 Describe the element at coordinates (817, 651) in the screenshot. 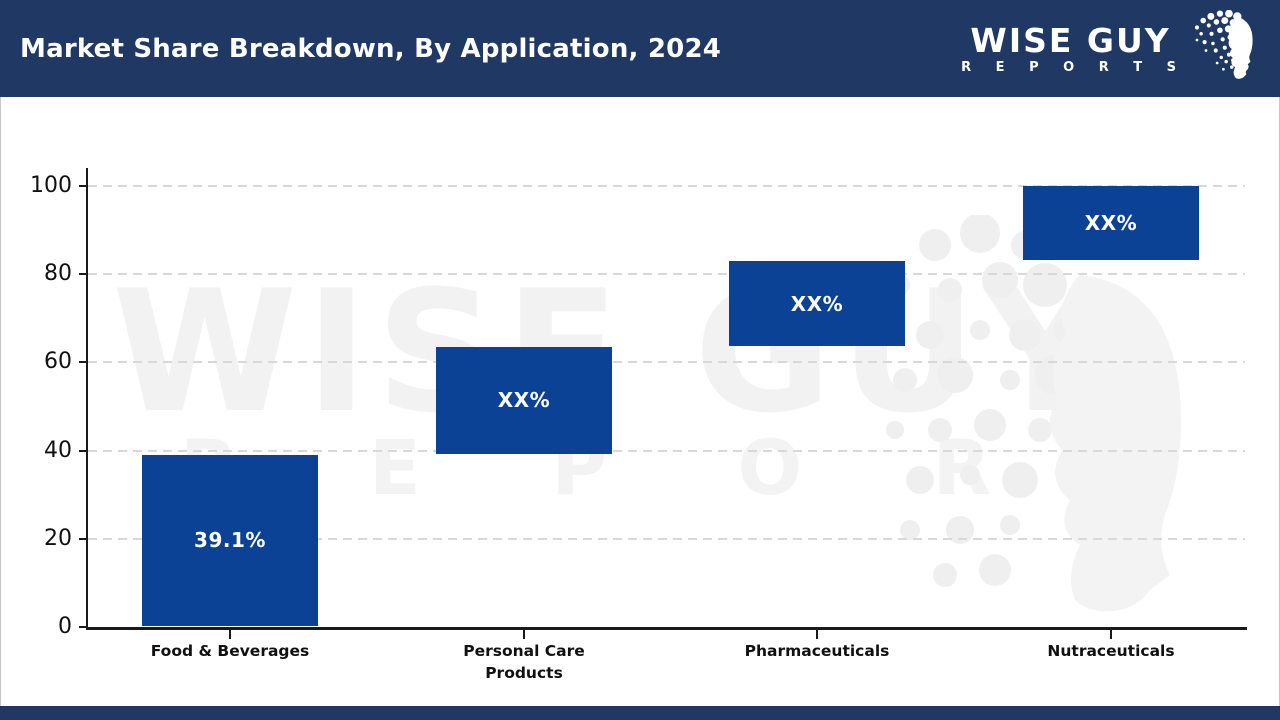

I see `x-tick-label: Pharmaceuticals` at that location.